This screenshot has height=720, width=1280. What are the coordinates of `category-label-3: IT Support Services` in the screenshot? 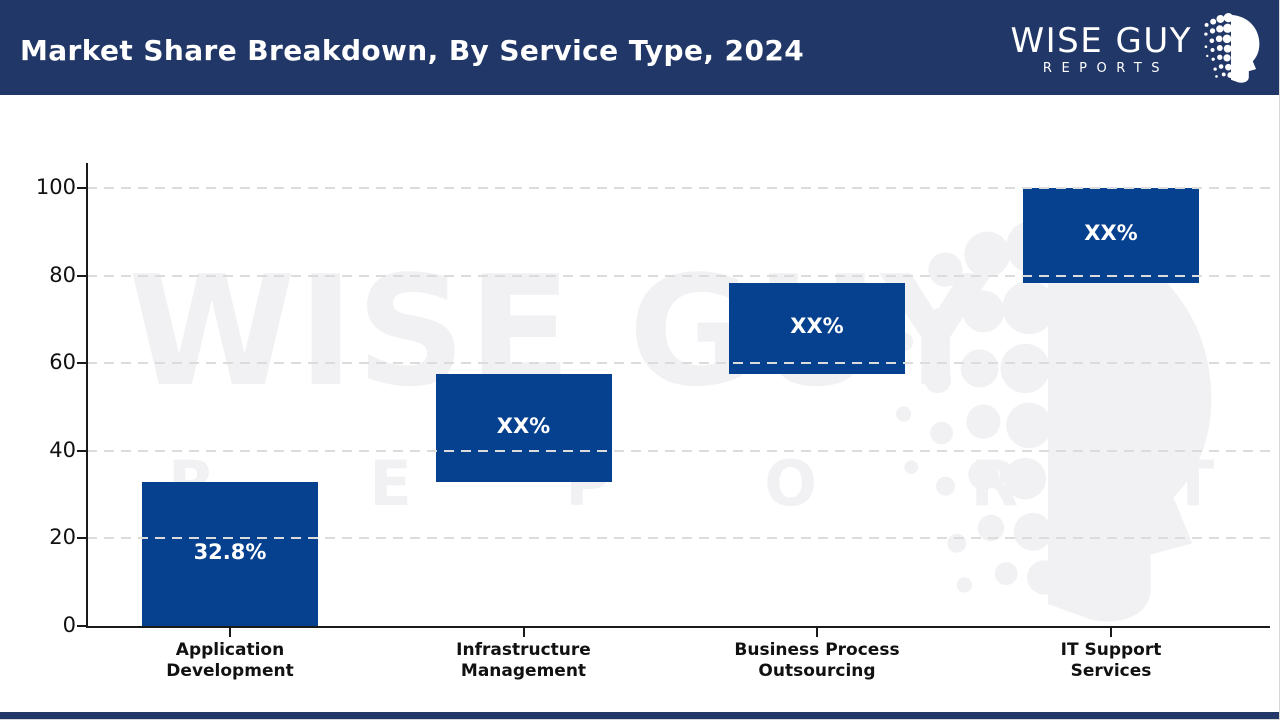 It's located at (1111, 661).